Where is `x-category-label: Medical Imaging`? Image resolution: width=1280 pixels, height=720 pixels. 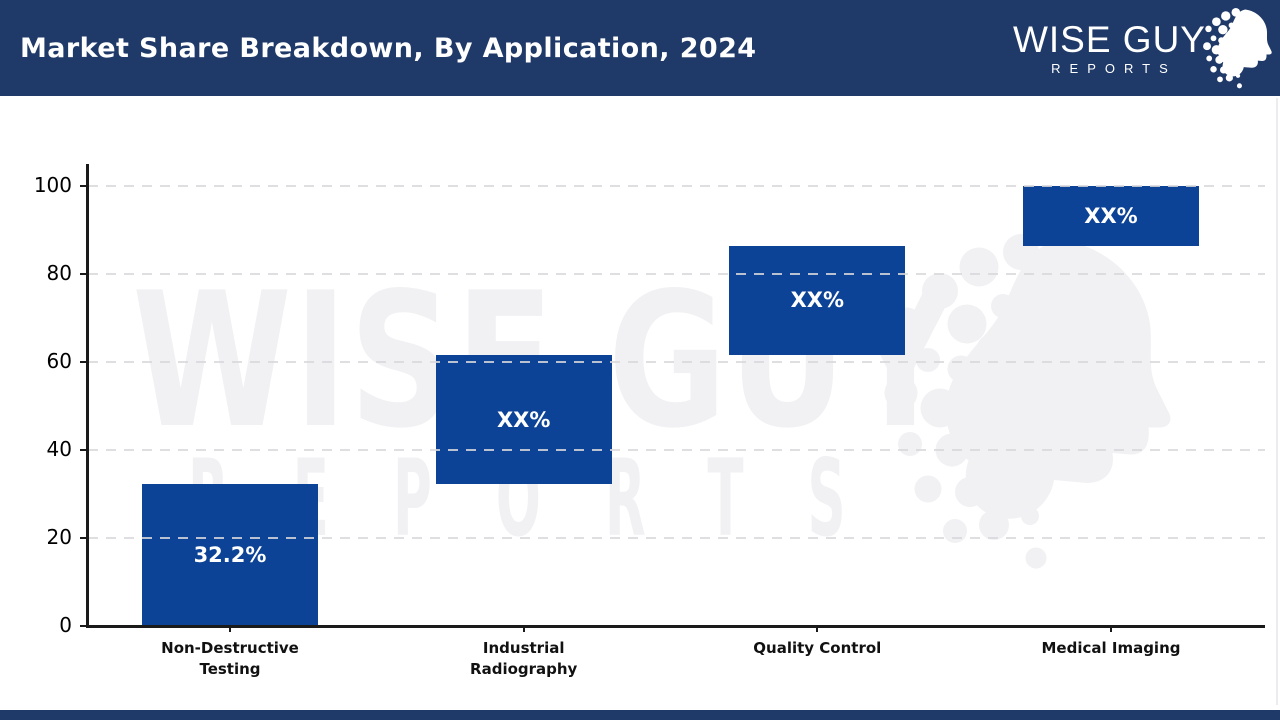
x-category-label: Medical Imaging is located at coordinates (1111, 648).